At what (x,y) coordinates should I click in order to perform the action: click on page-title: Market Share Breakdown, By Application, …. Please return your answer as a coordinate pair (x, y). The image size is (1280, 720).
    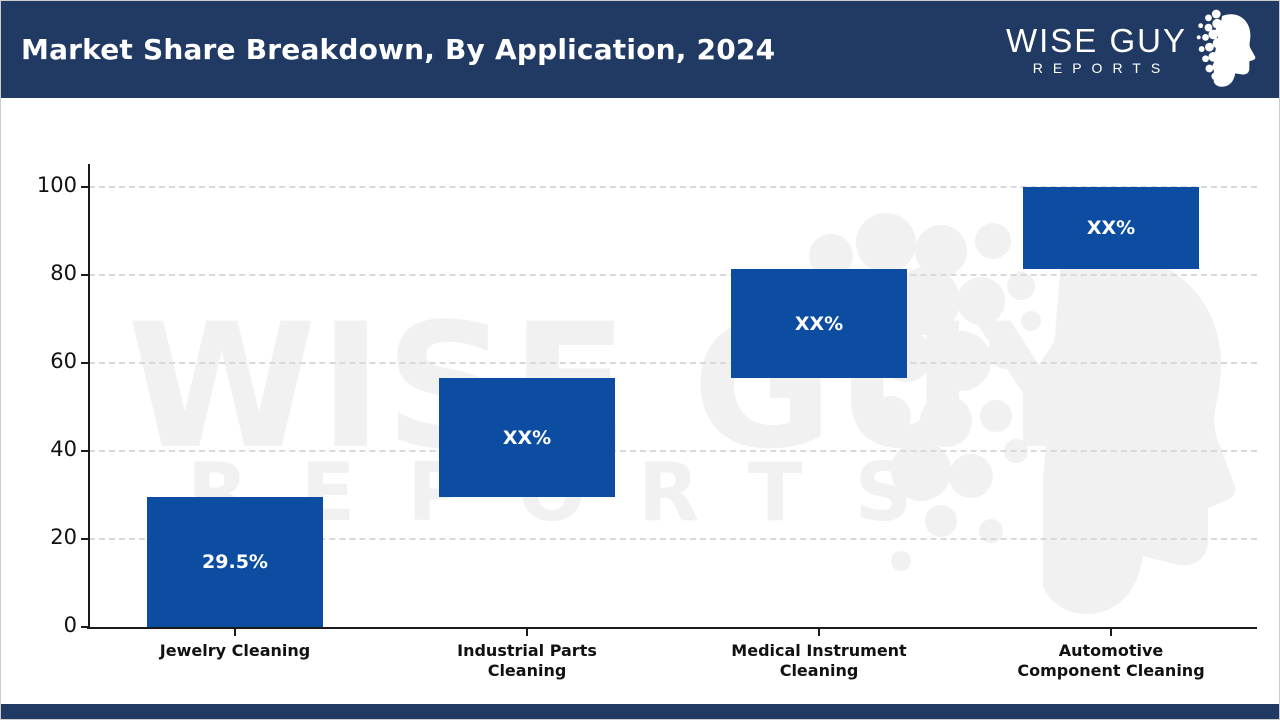
    Looking at the image, I should click on (398, 49).